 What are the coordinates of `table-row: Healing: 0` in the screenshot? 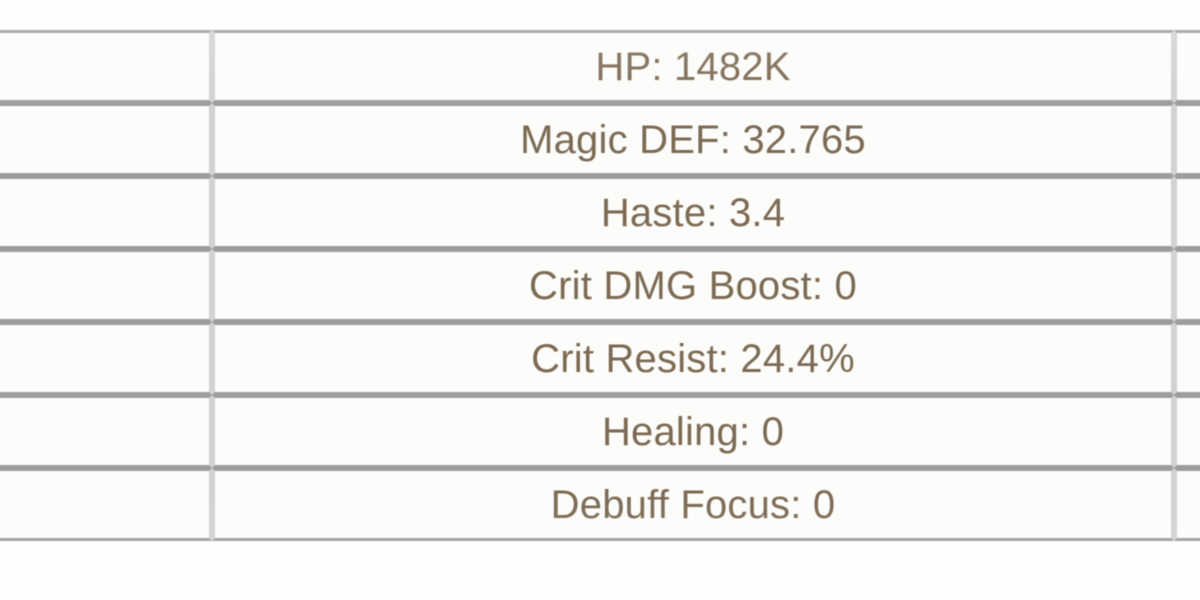 It's located at (600, 431).